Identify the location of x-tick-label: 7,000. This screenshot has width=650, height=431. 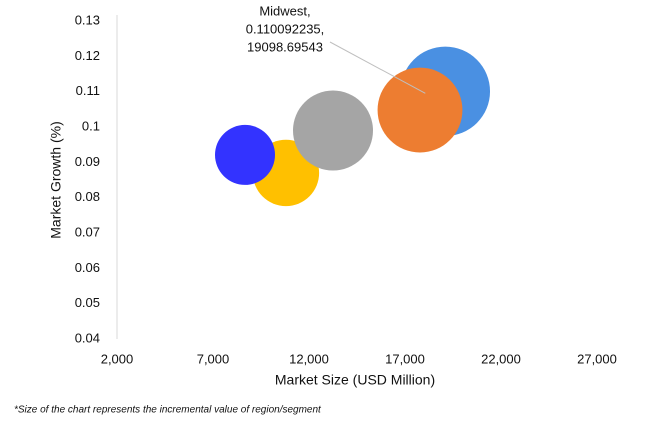
(213, 358).